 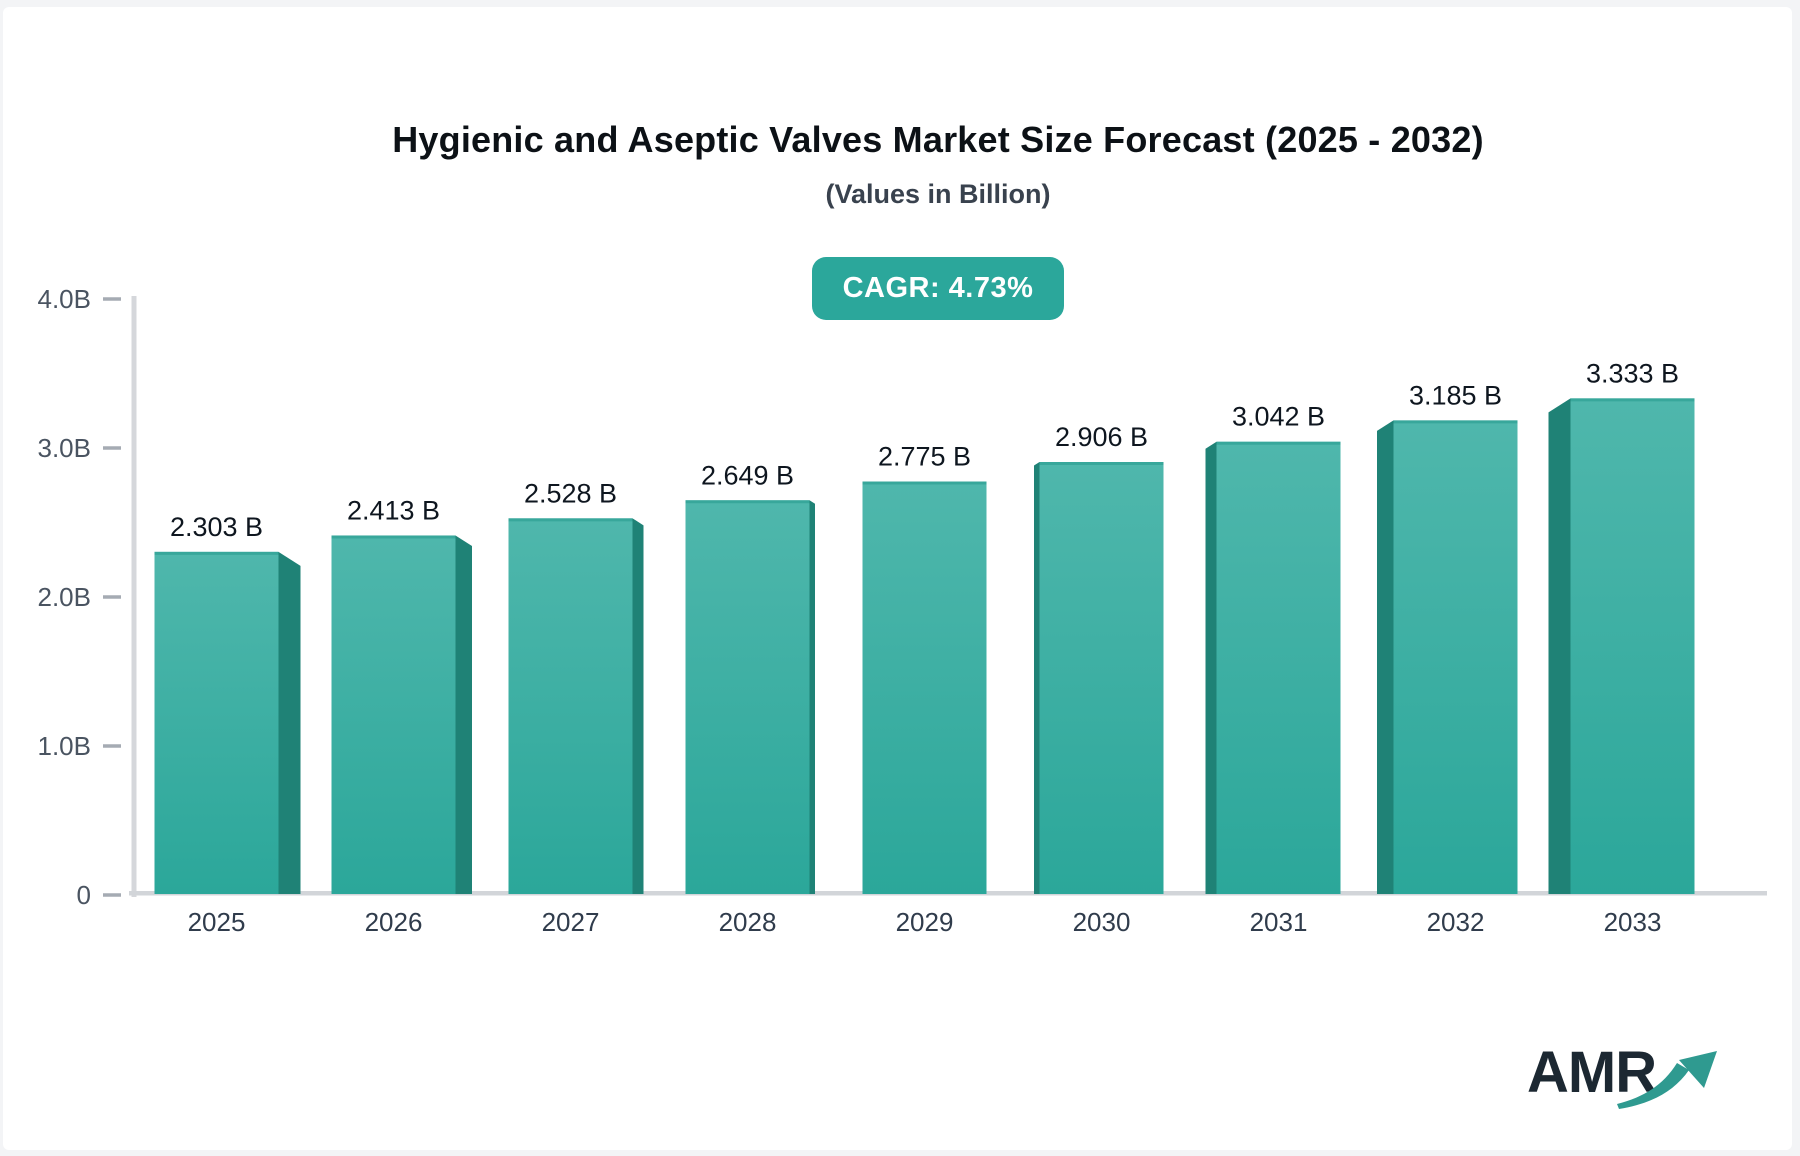 I want to click on page-subtitle: (Values in Billion), so click(x=938, y=194).